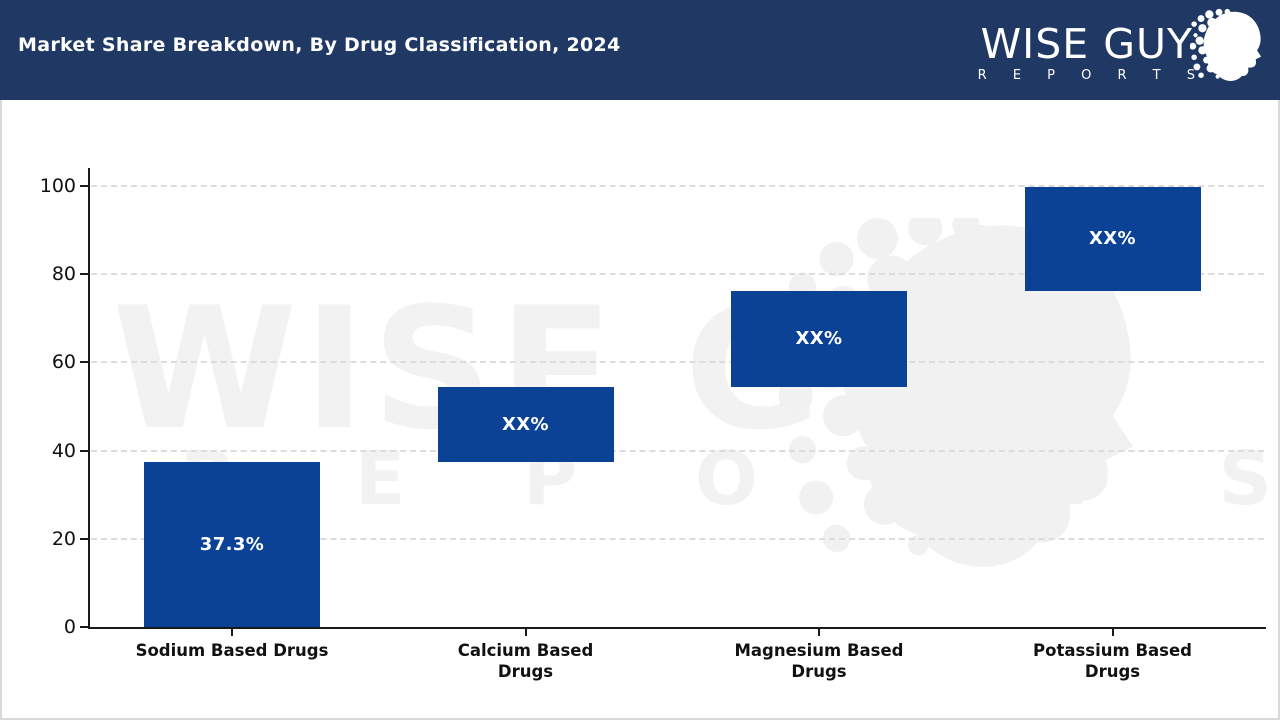 This screenshot has width=1280, height=720. I want to click on wiseguy-logo: WISE GUY R E P O R T S, so click(1117, 51).